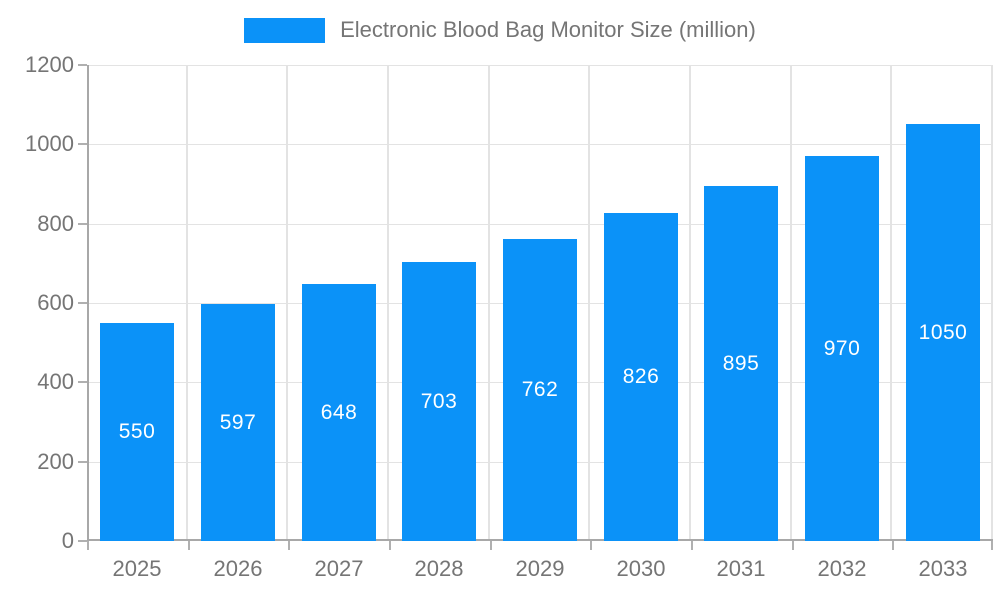 Image resolution: width=1000 pixels, height=600 pixels. Describe the element at coordinates (67, 540) in the screenshot. I see `y-tick-label: 0` at that location.